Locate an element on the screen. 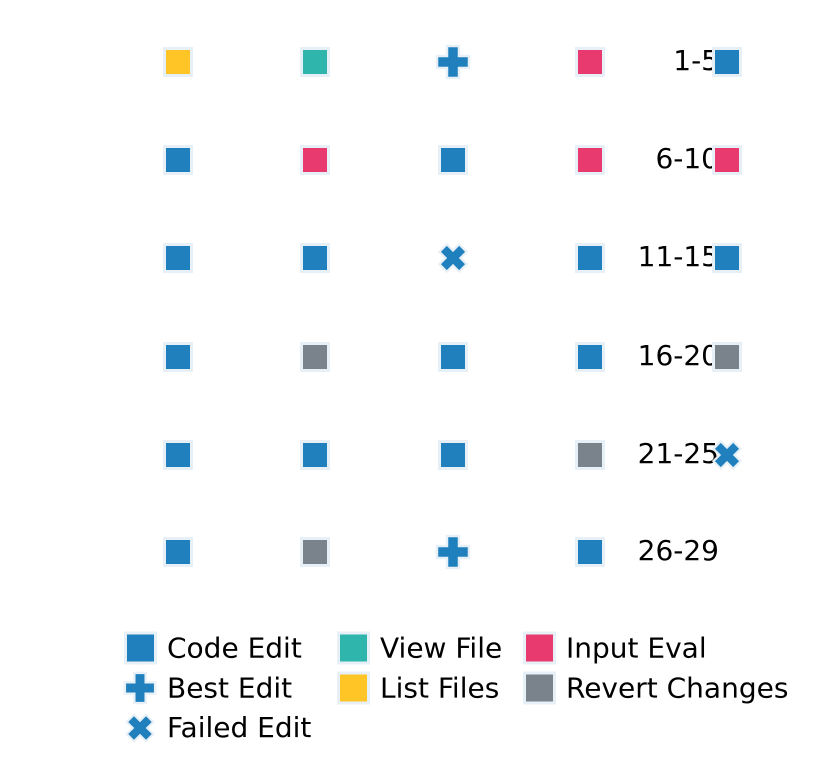  grid-cell-r5-c1 is located at coordinates (178, 455).